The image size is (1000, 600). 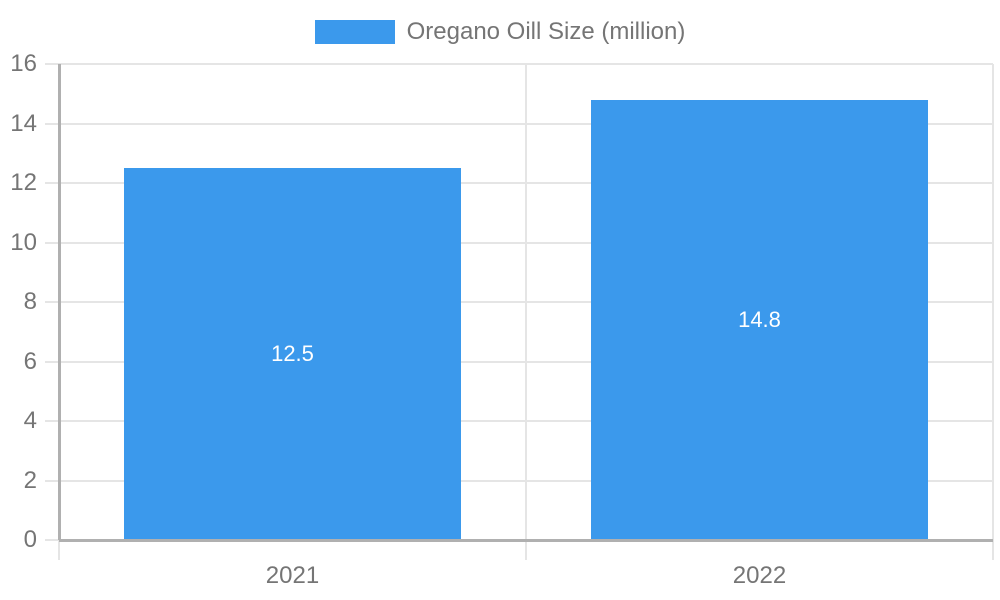 What do you see at coordinates (30, 480) in the screenshot?
I see `y-tick-label: 2` at bounding box center [30, 480].